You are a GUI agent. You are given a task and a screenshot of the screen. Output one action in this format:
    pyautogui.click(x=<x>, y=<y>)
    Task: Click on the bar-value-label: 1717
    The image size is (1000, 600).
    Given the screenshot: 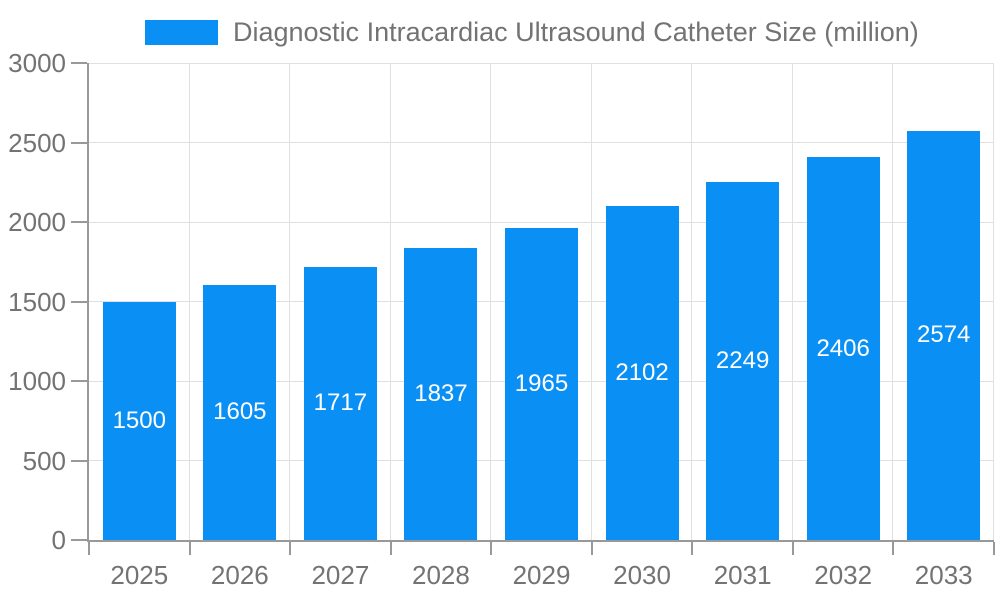 What is the action you would take?
    pyautogui.click(x=340, y=403)
    